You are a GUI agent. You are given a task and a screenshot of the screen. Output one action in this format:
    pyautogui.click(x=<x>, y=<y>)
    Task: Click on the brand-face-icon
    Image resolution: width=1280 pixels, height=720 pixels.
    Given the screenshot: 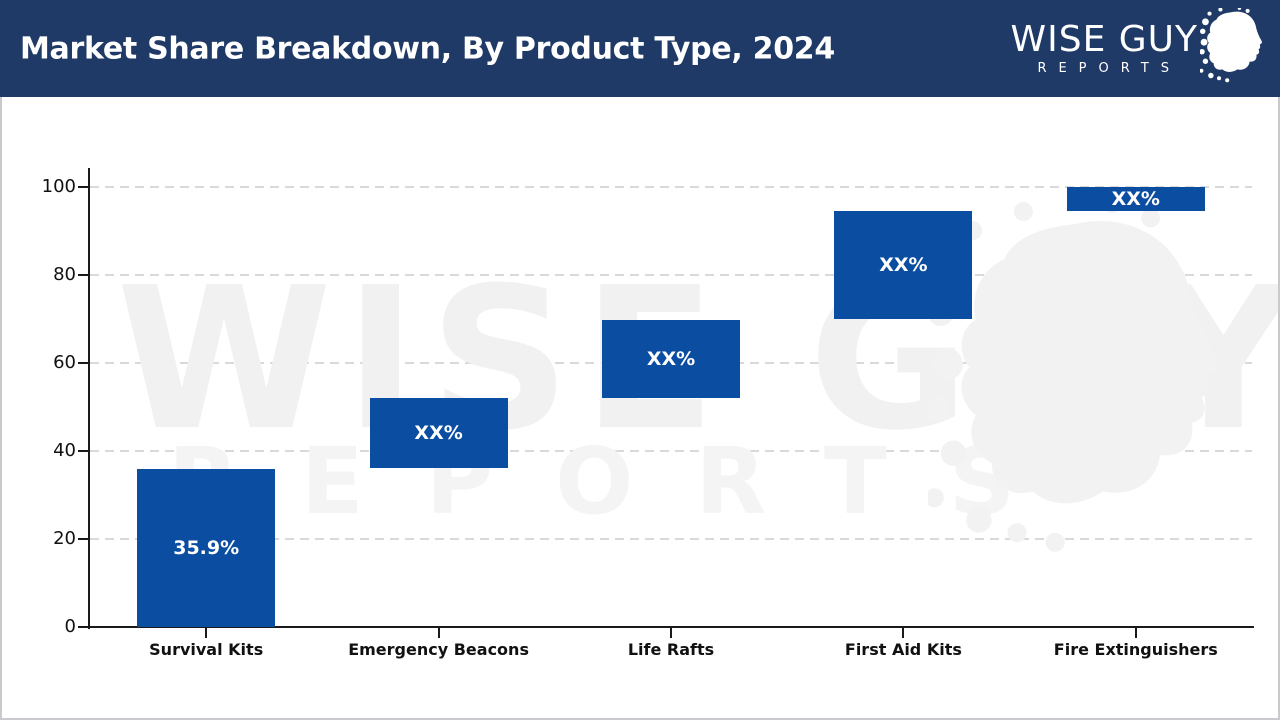 What is the action you would take?
    pyautogui.click(x=1231, y=44)
    